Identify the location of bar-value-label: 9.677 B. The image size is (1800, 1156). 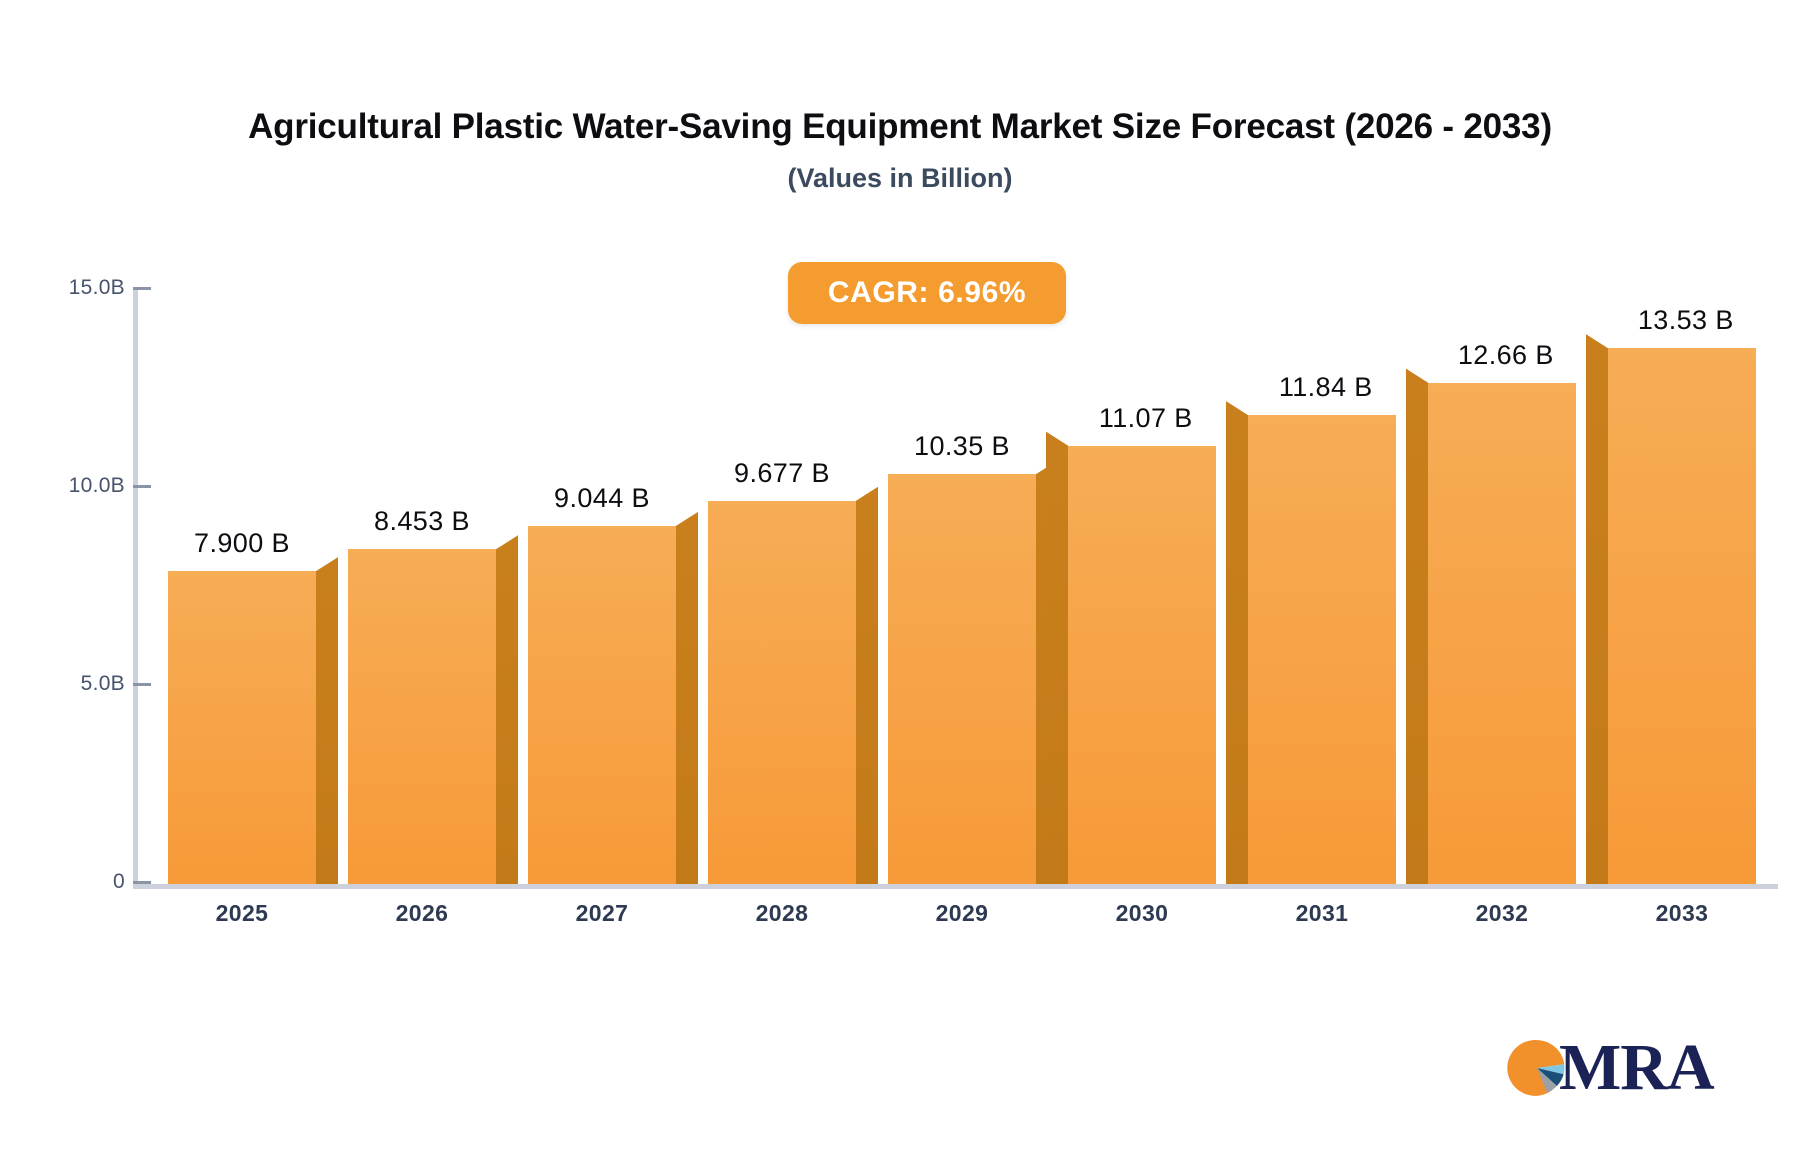
(782, 472).